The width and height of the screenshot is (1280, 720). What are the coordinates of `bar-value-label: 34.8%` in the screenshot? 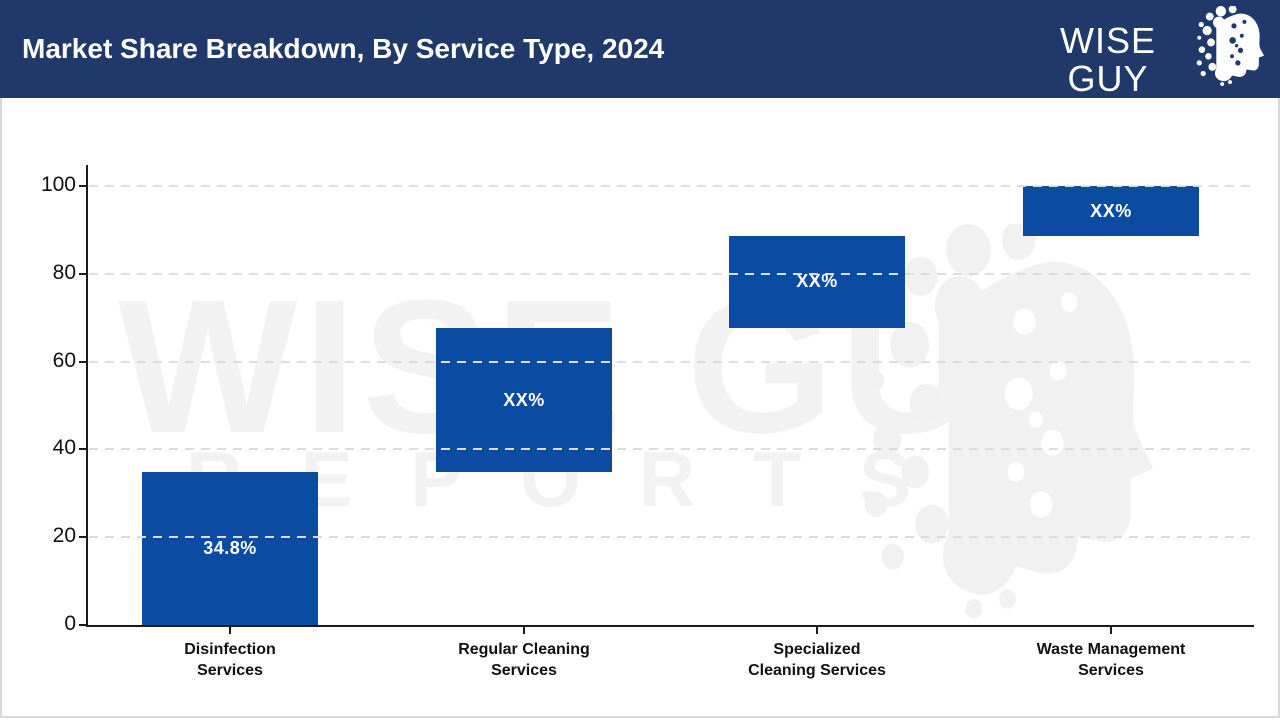 It's located at (230, 548).